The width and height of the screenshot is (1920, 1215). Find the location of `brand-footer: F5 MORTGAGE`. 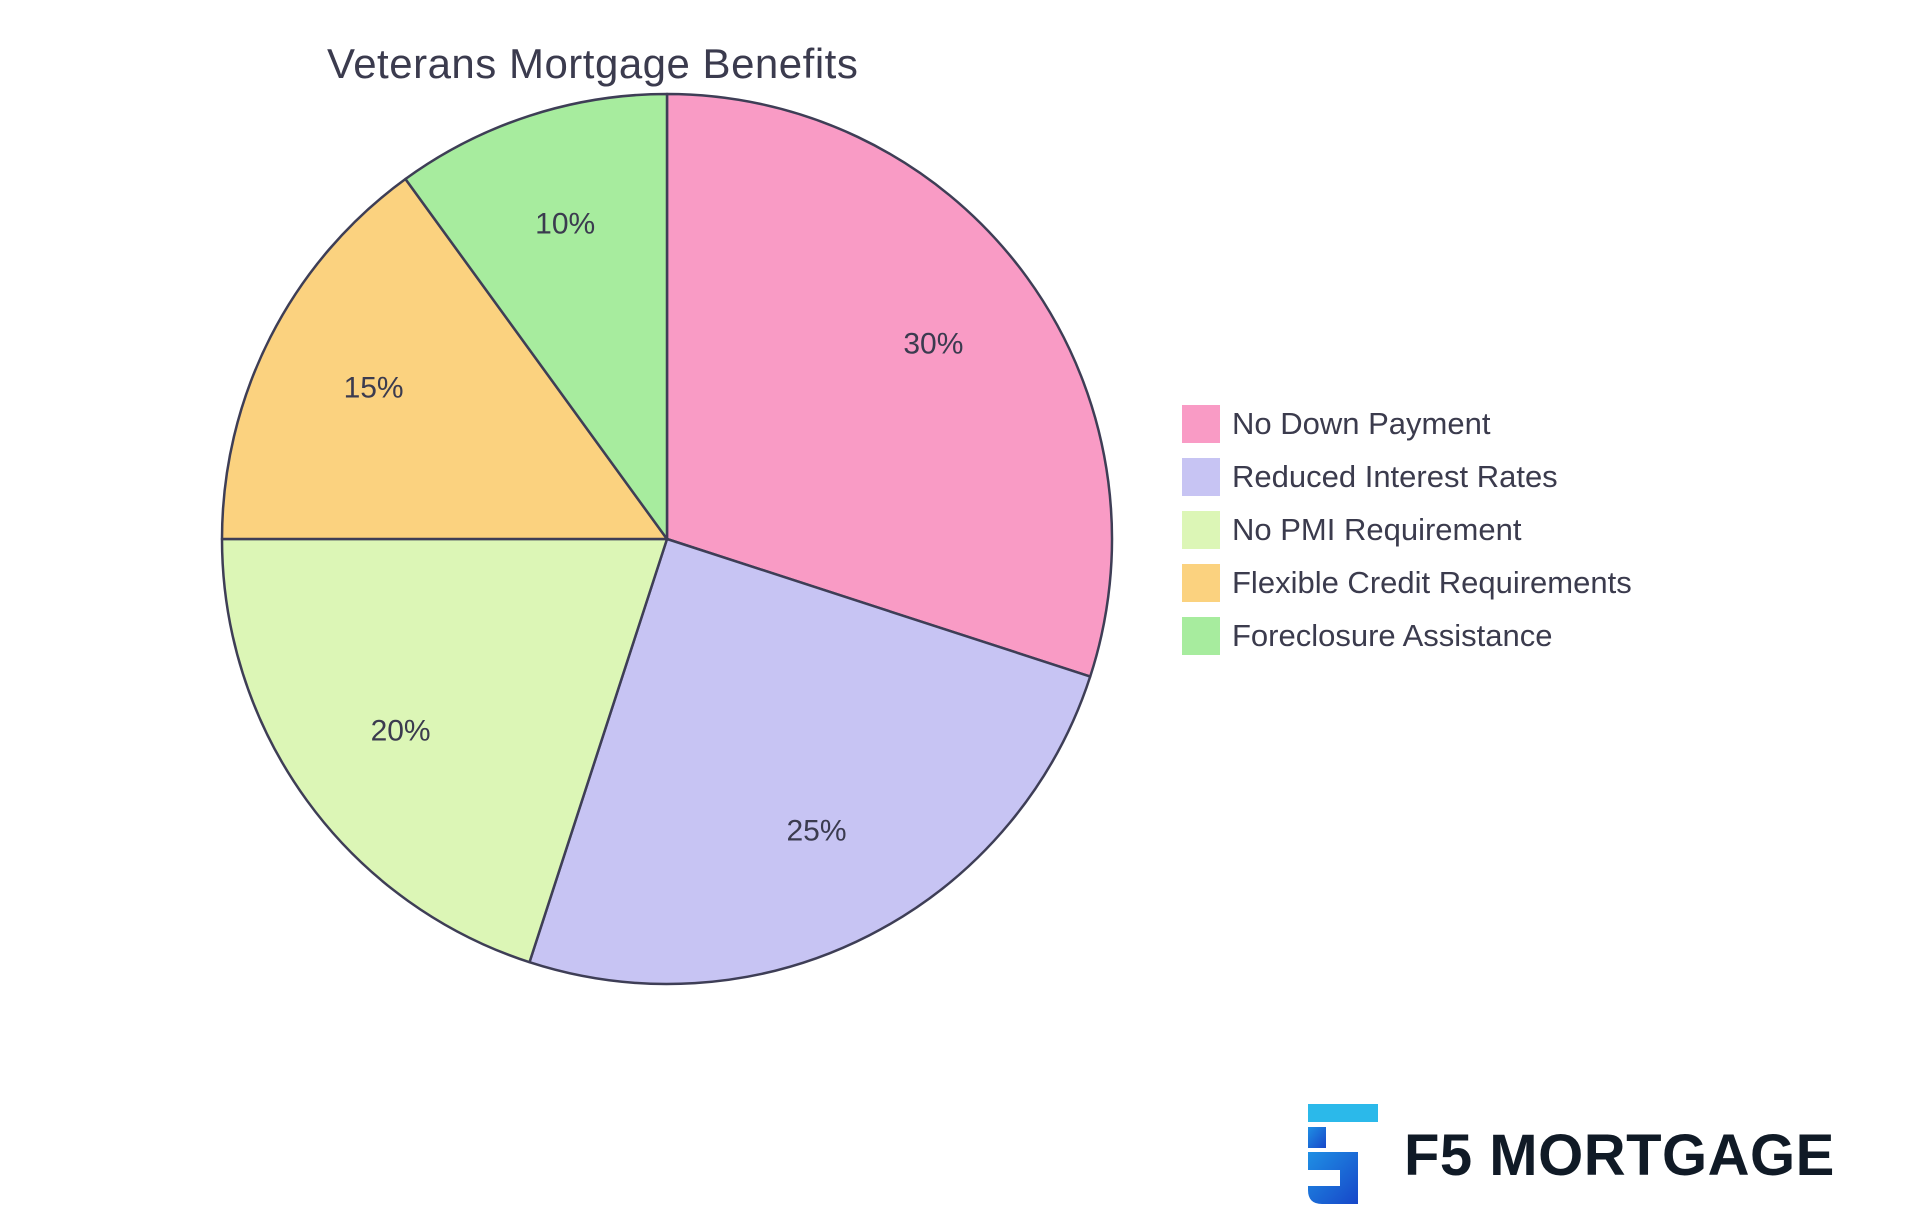

brand-footer: F5 MORTGAGE is located at coordinates (1563, 1155).